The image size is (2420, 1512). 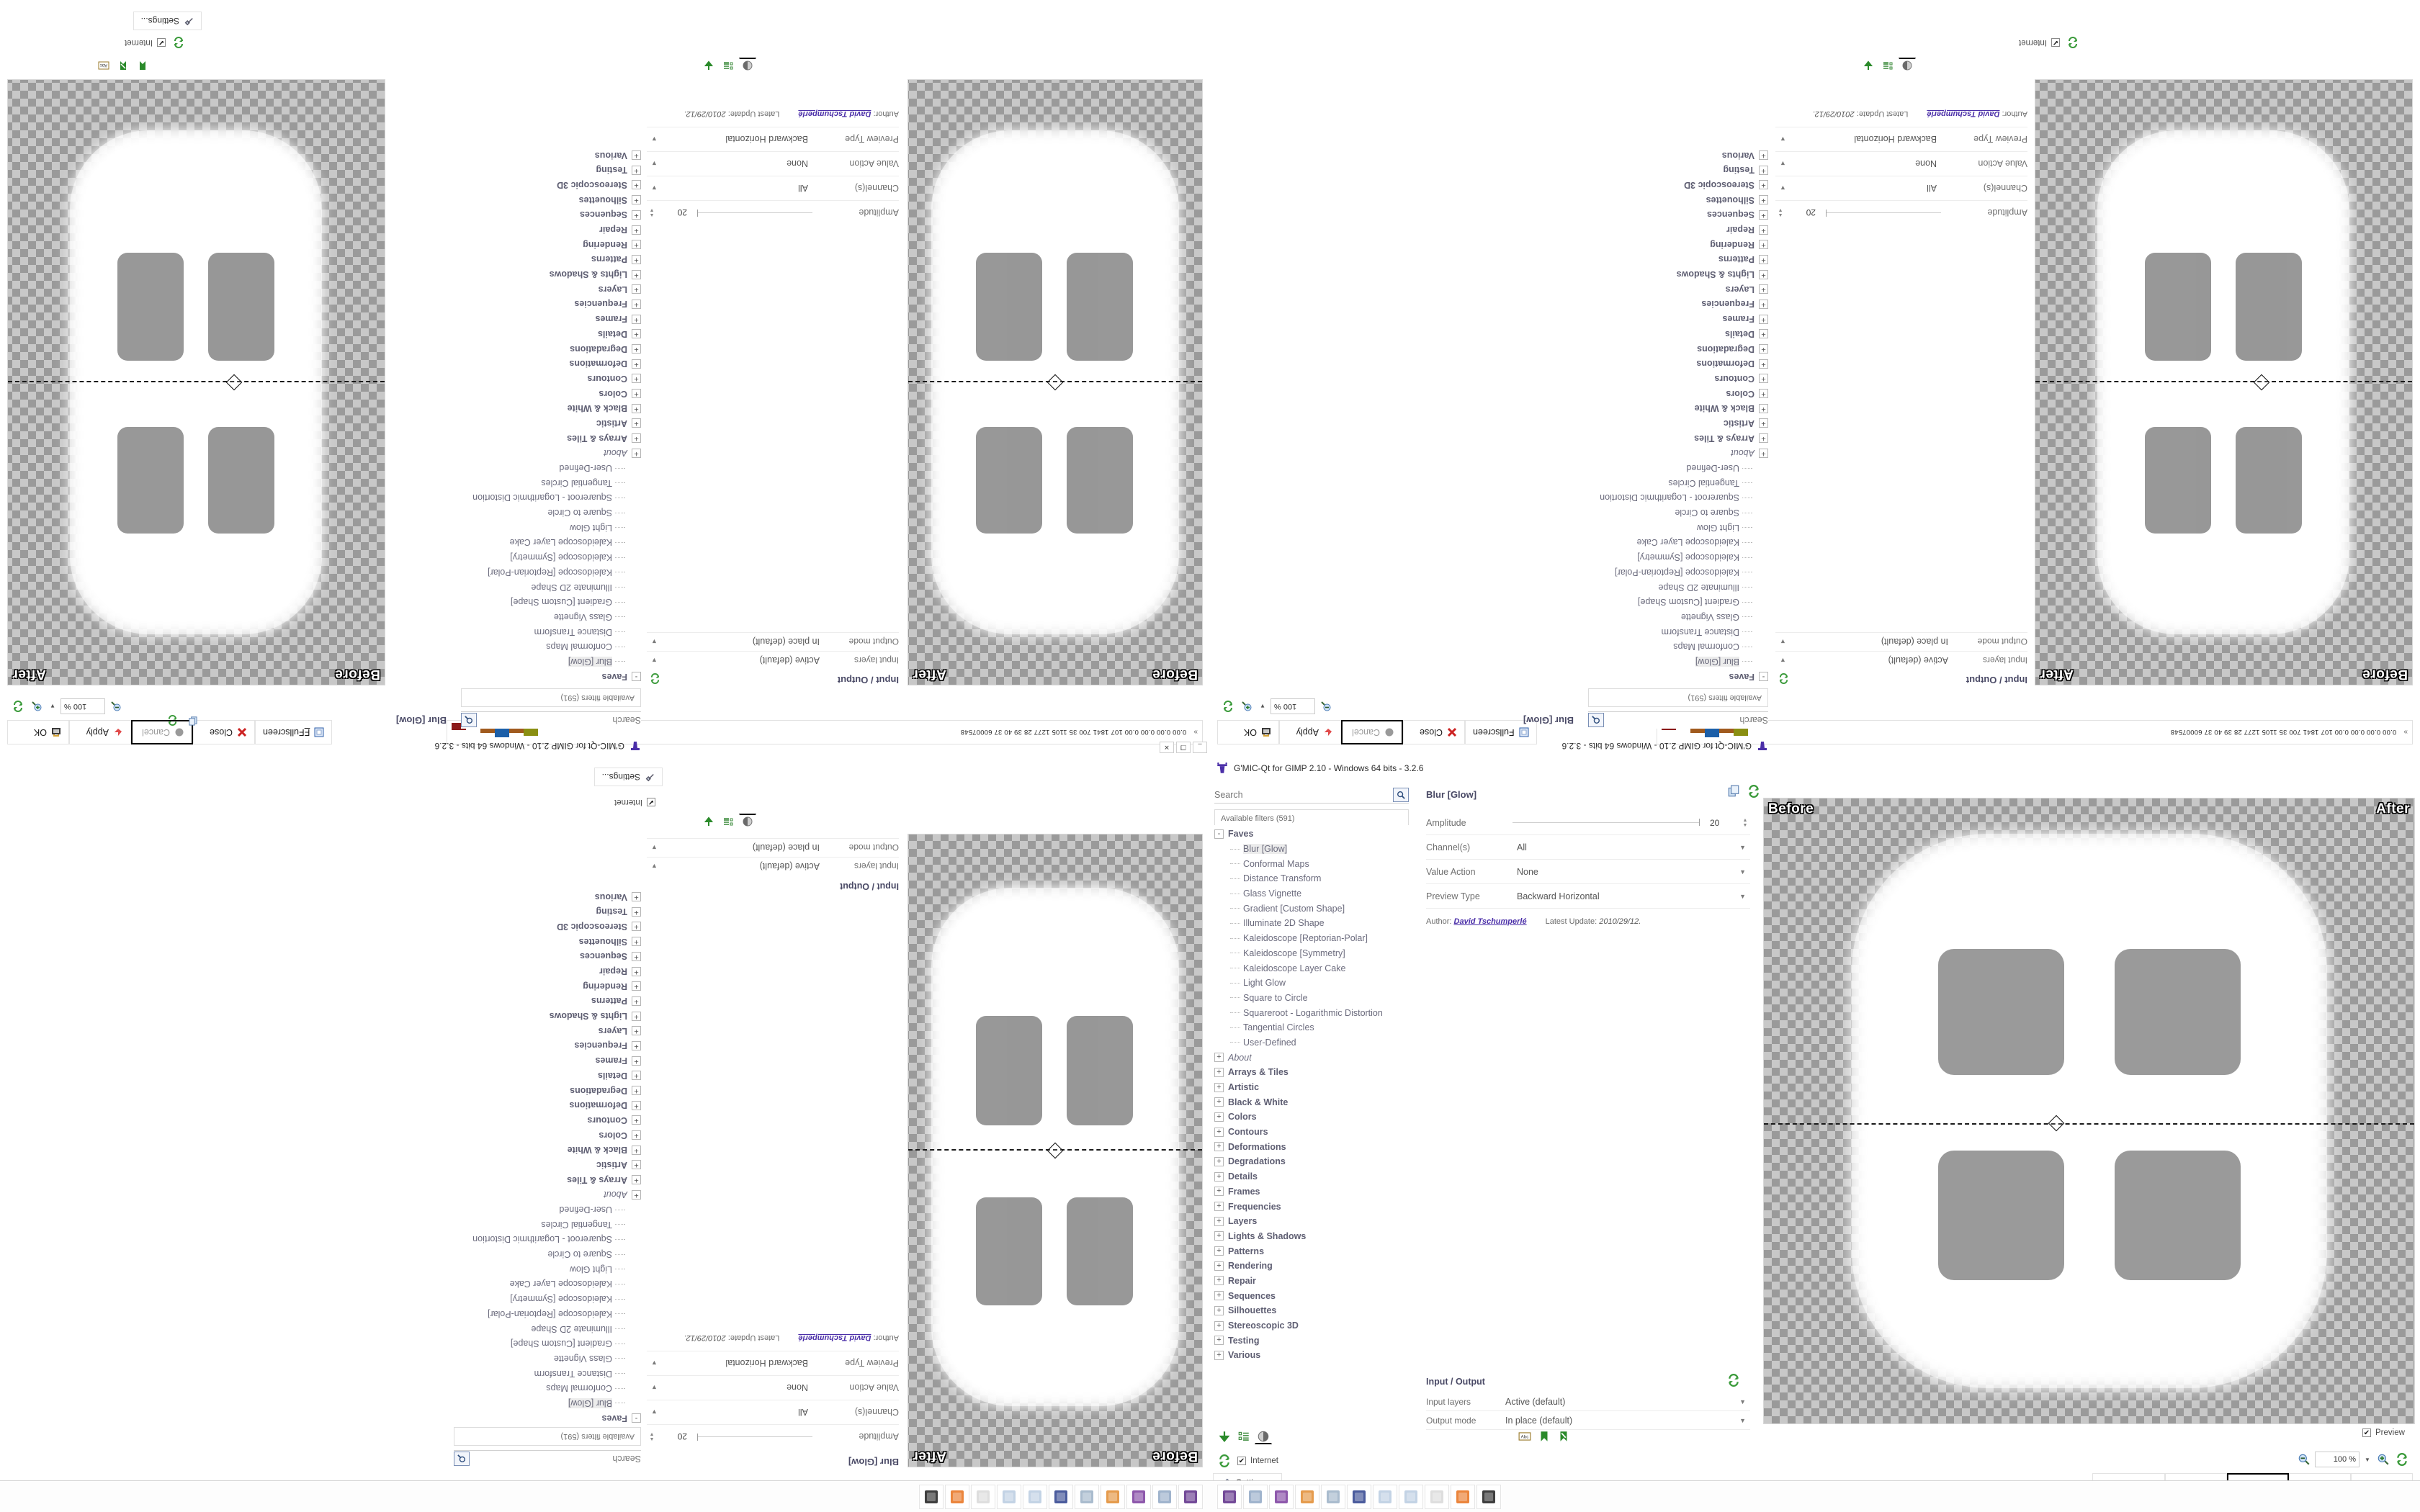 I want to click on reset-zoom-icon, so click(x=18, y=706).